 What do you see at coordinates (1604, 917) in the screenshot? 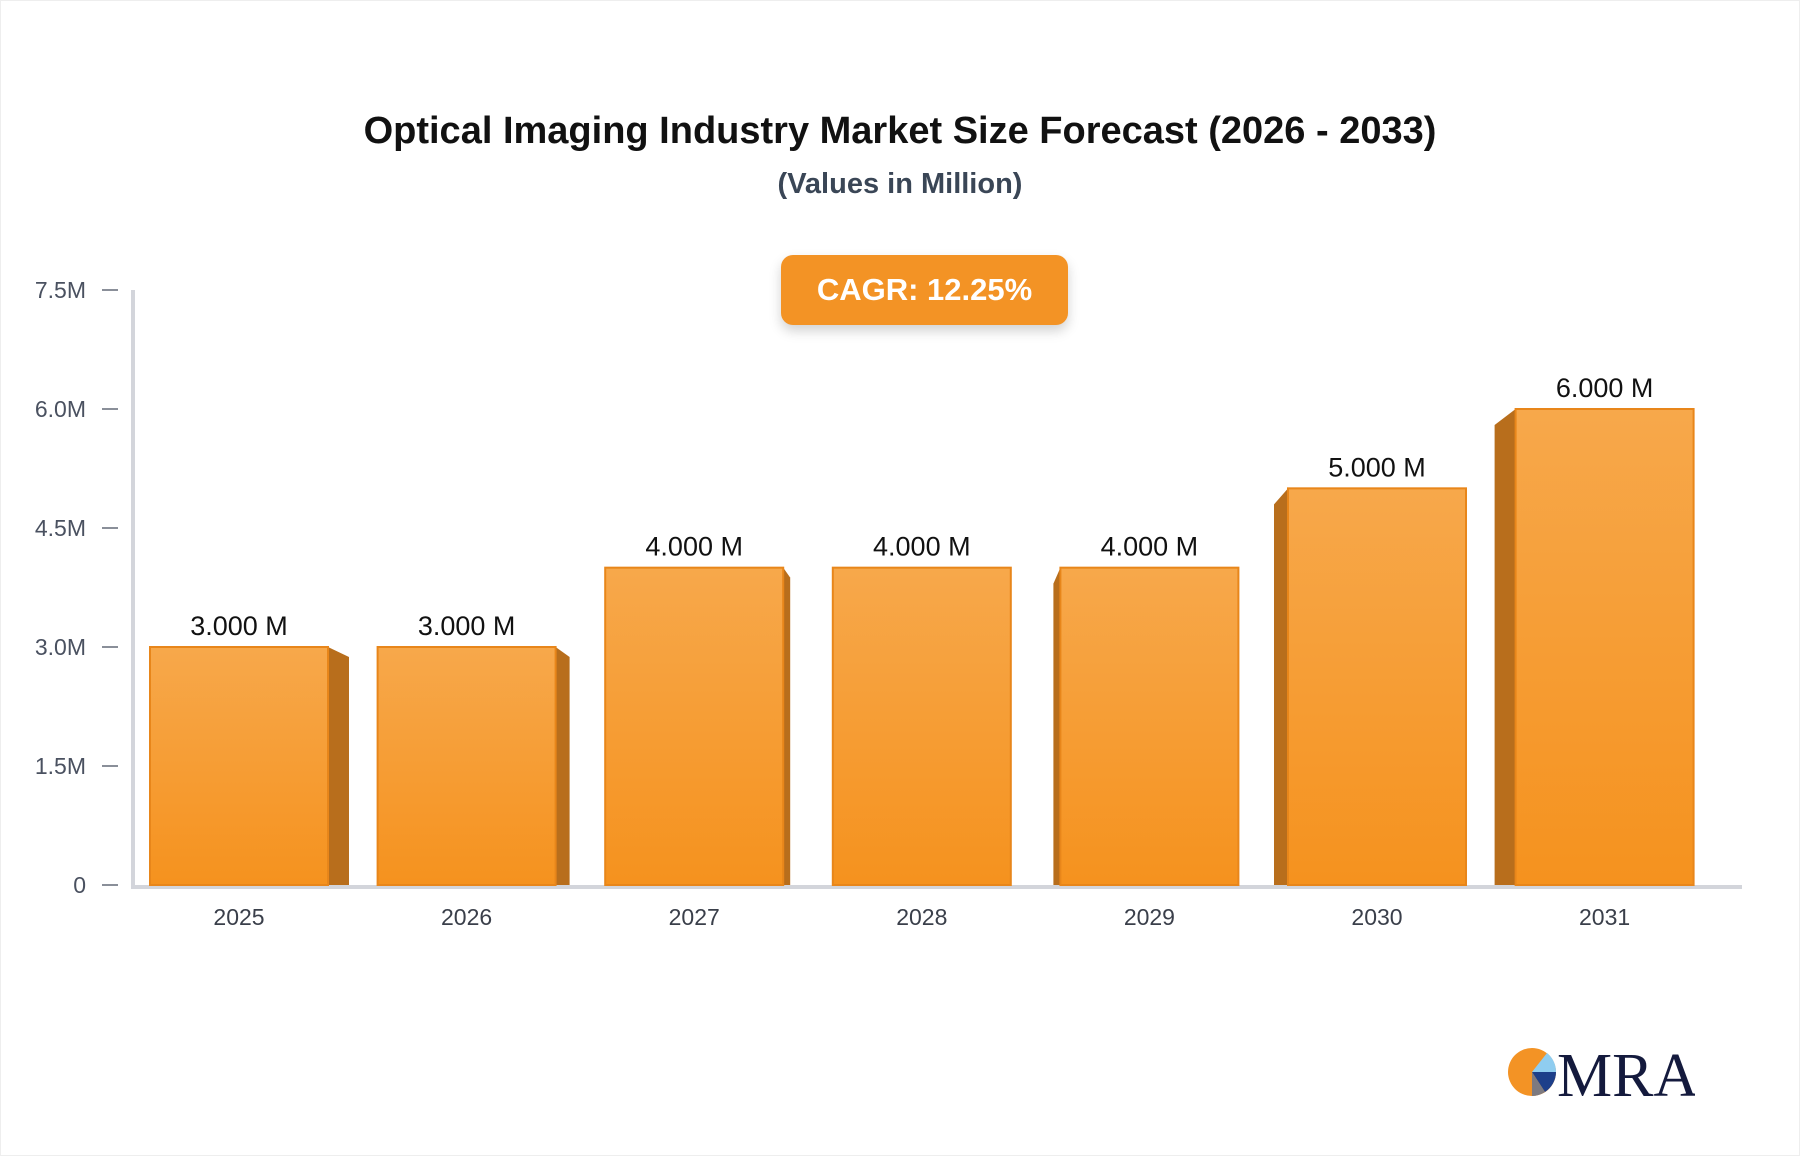
I see `x-tick-label: 2031` at bounding box center [1604, 917].